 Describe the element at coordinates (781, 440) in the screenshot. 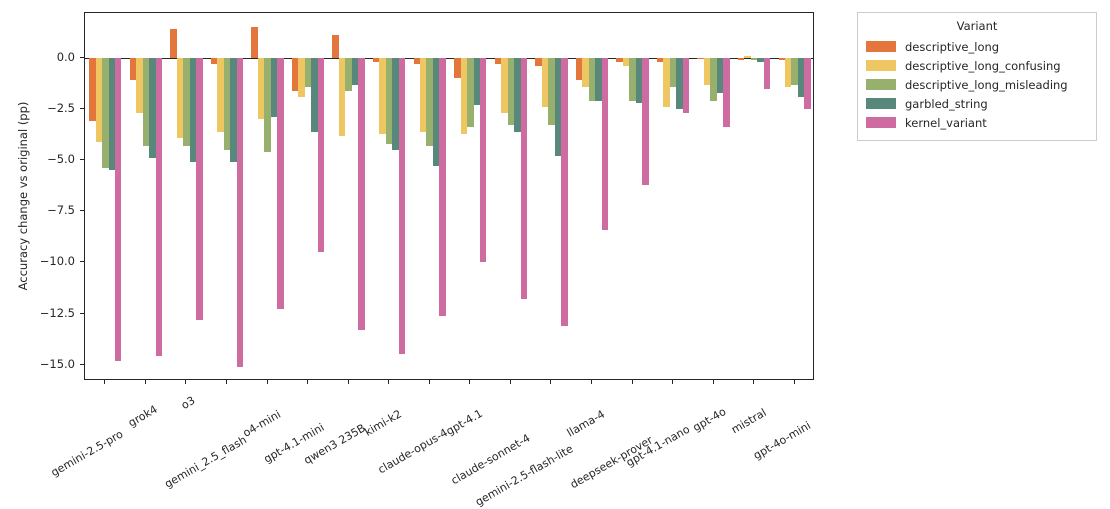

I see `x-axis-tick-label: gpt-4o-mini` at that location.